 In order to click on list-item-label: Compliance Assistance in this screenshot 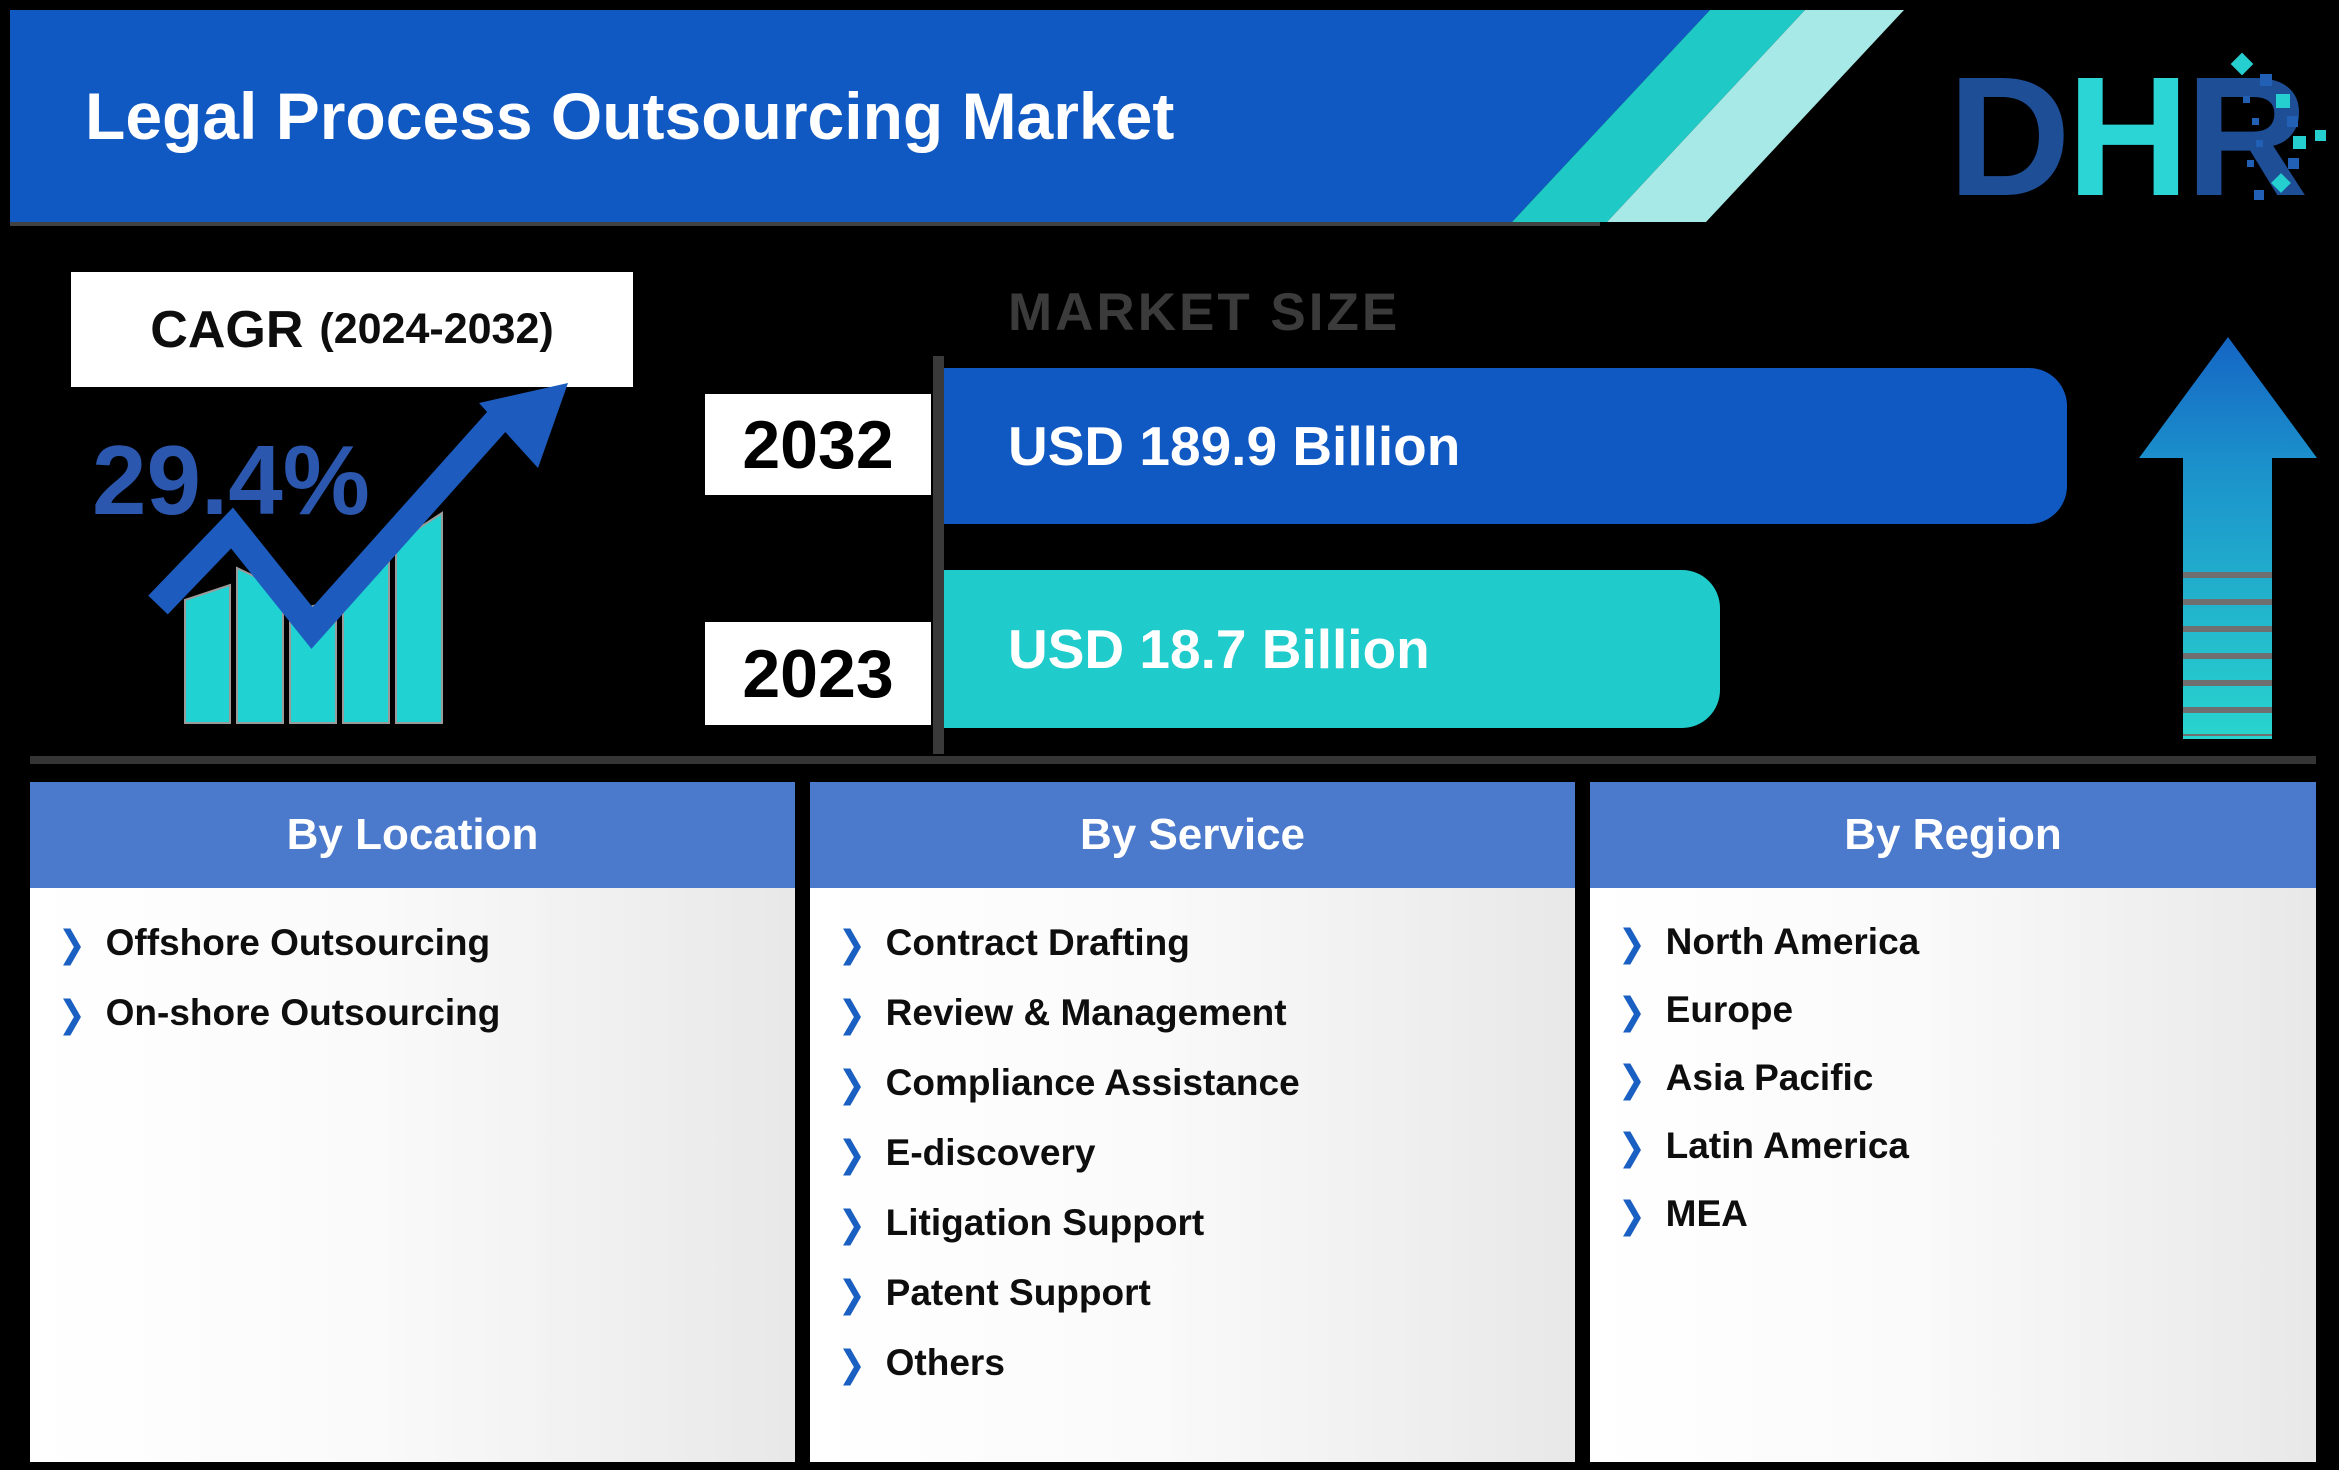, I will do `click(1092, 1082)`.